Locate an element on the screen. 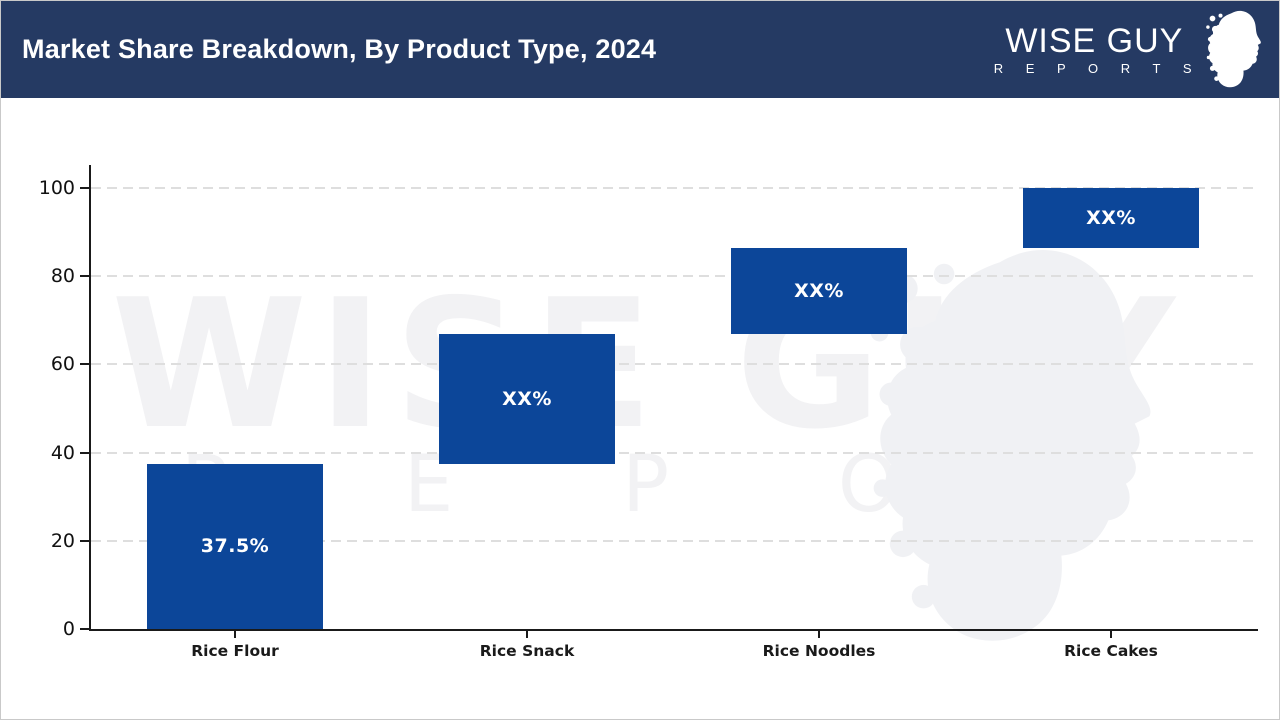  brand-logo-text: WISE GUY R E P O R T S is located at coordinates (1094, 50).